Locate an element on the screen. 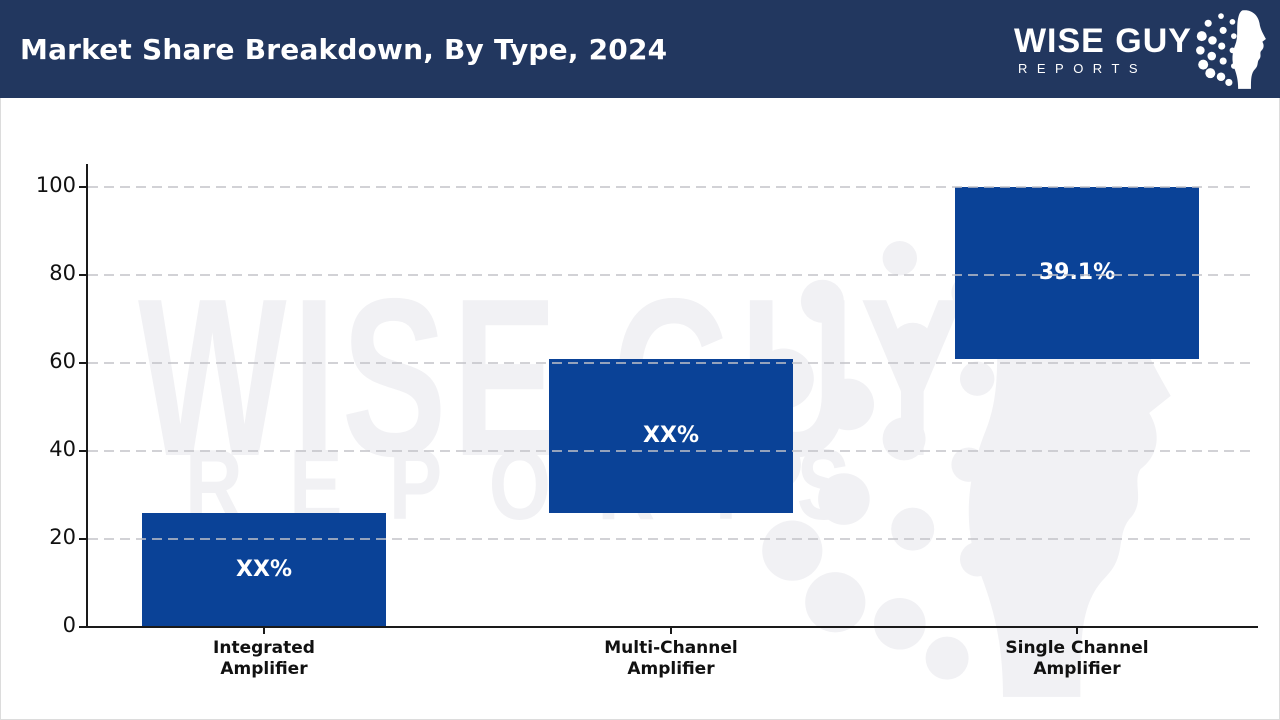 The height and width of the screenshot is (720, 1280). wise-guy-reports-logo: WISE GUY REPORTS is located at coordinates (1141, 50).